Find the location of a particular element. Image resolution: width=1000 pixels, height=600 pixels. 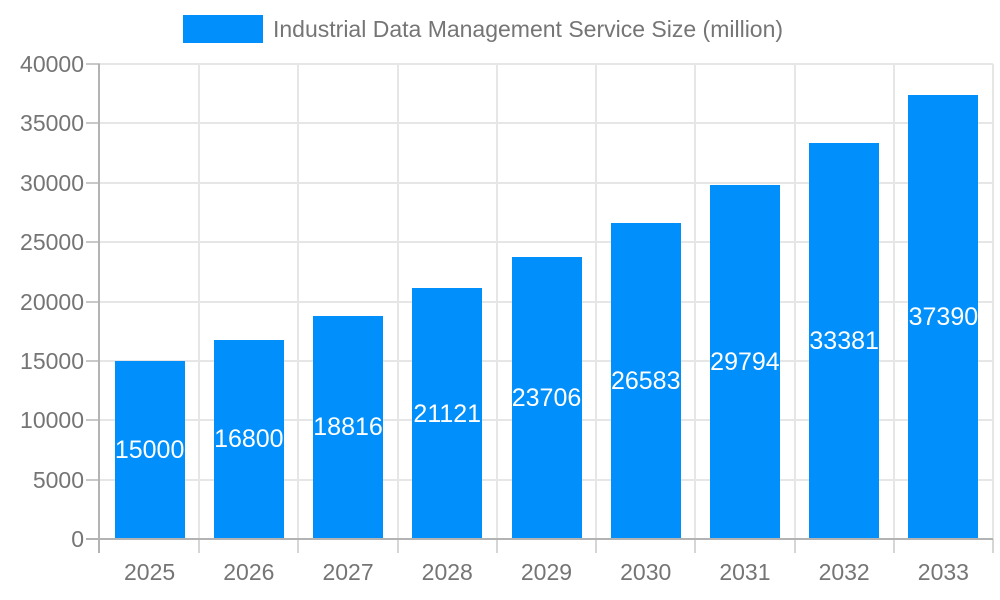

x-axis-label: 2030 is located at coordinates (646, 572).